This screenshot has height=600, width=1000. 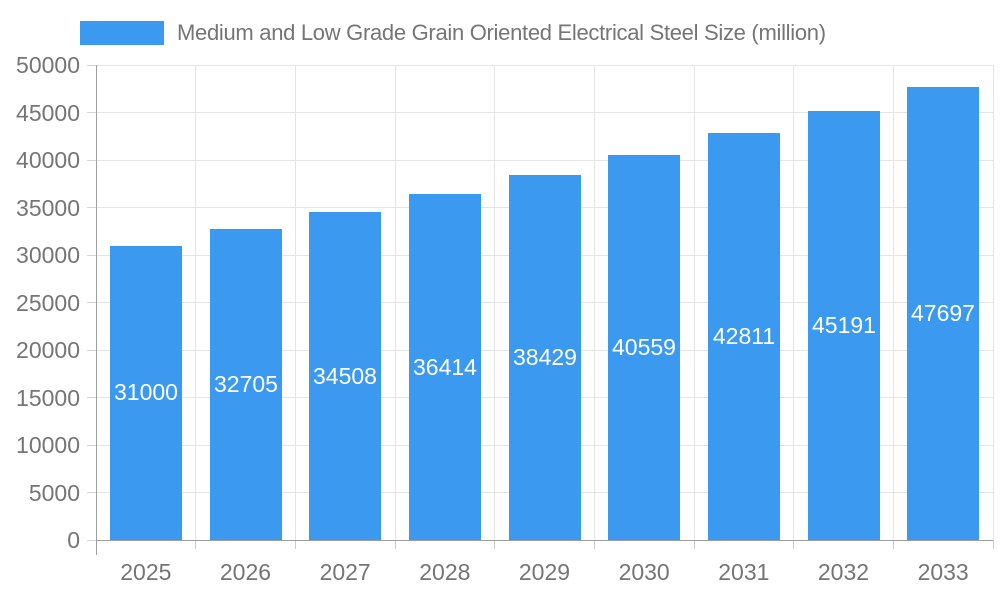 I want to click on bar-value-label: 40559, so click(x=644, y=346).